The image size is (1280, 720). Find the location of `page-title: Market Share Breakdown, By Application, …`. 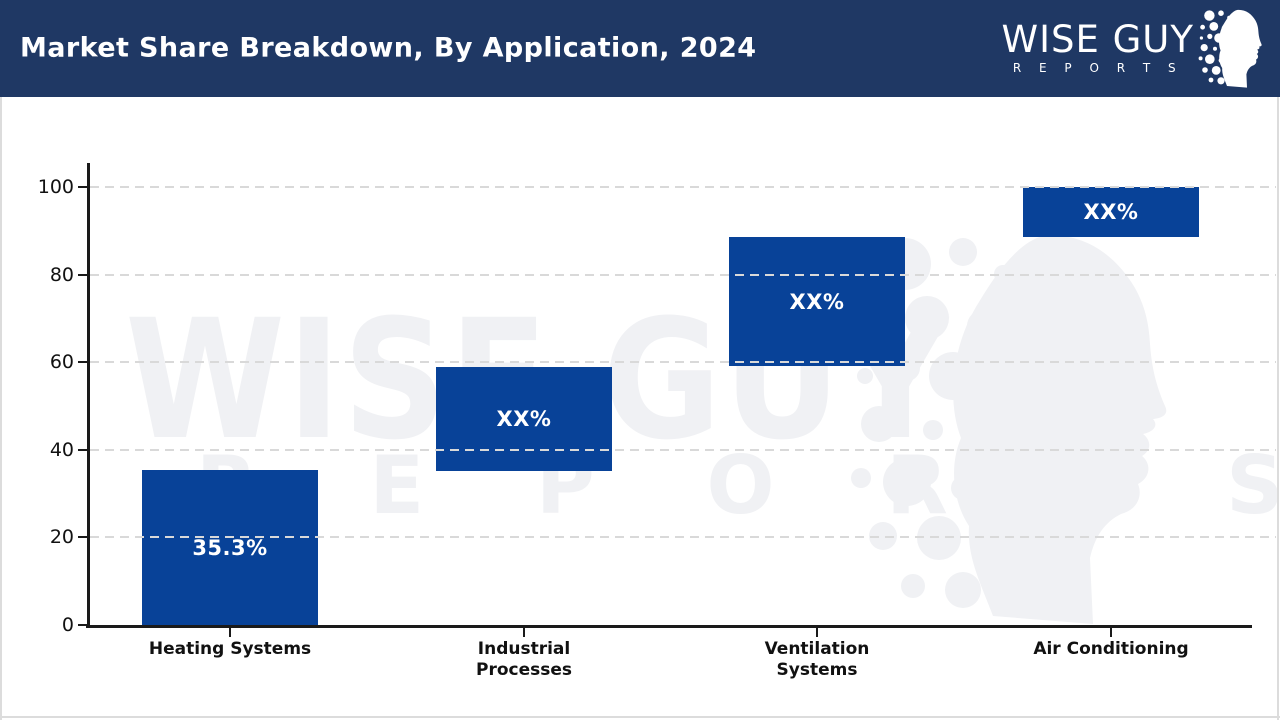

page-title: Market Share Breakdown, By Application, … is located at coordinates (388, 47).